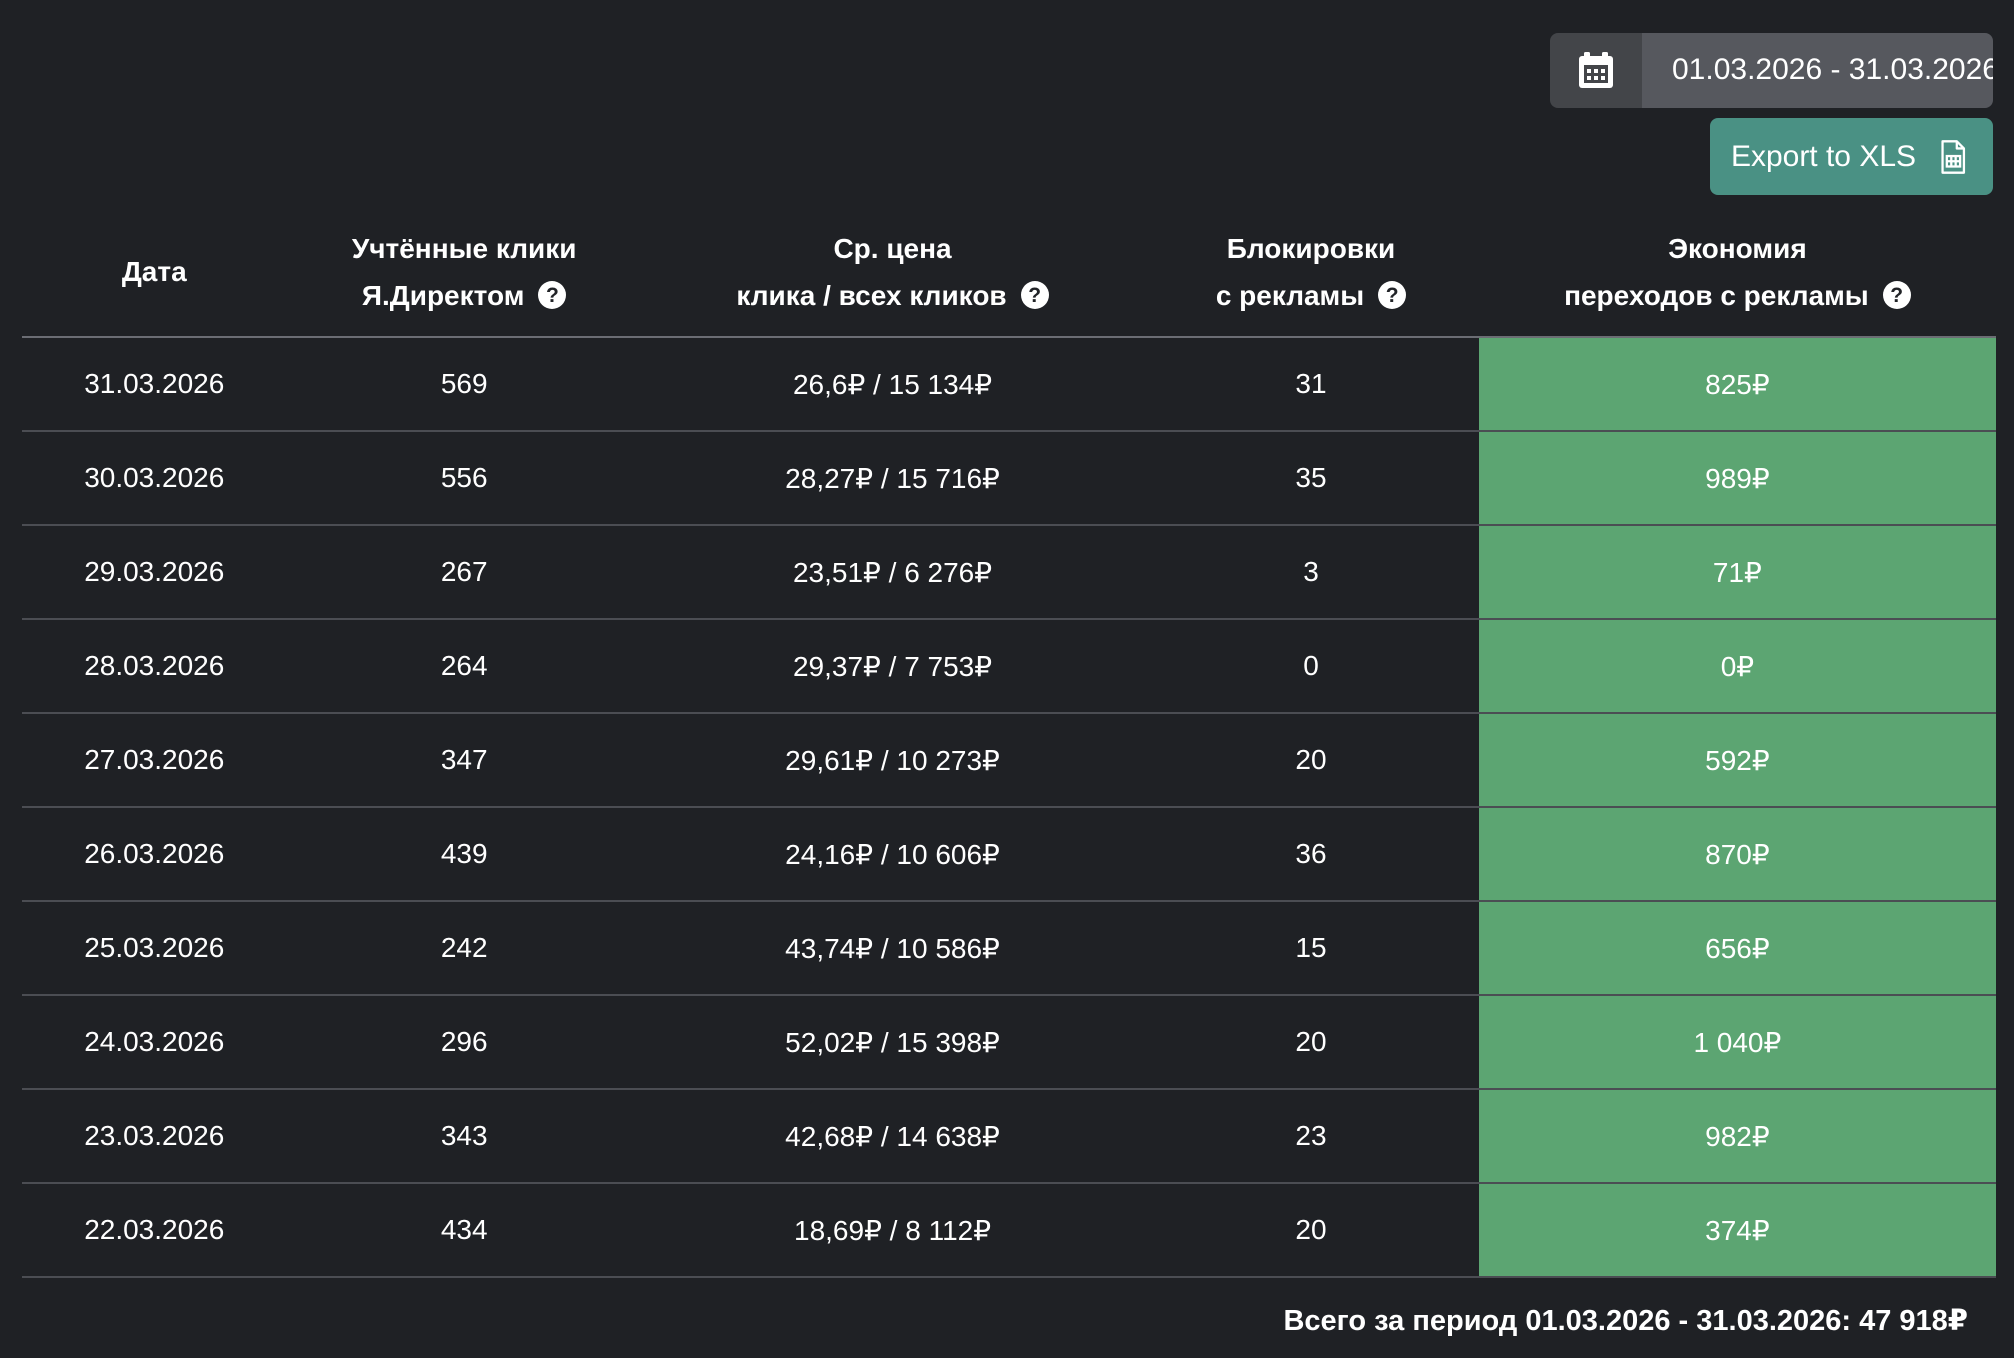 This screenshot has height=1358, width=2014. I want to click on price-value: 52,02₽ / 15 398₽, so click(892, 1042).